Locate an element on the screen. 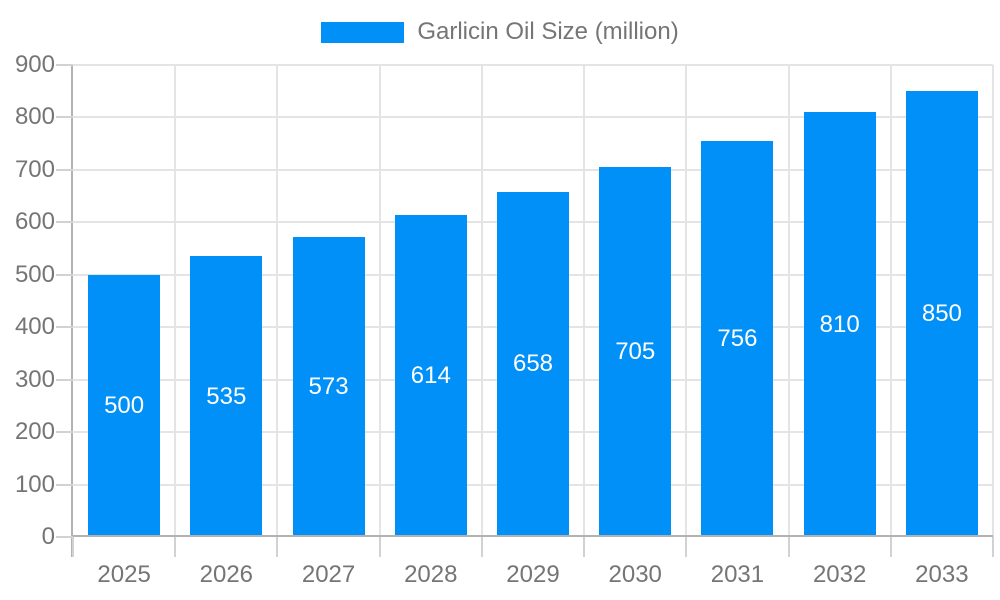  y-axis-label-900: 900 is located at coordinates (34, 64).